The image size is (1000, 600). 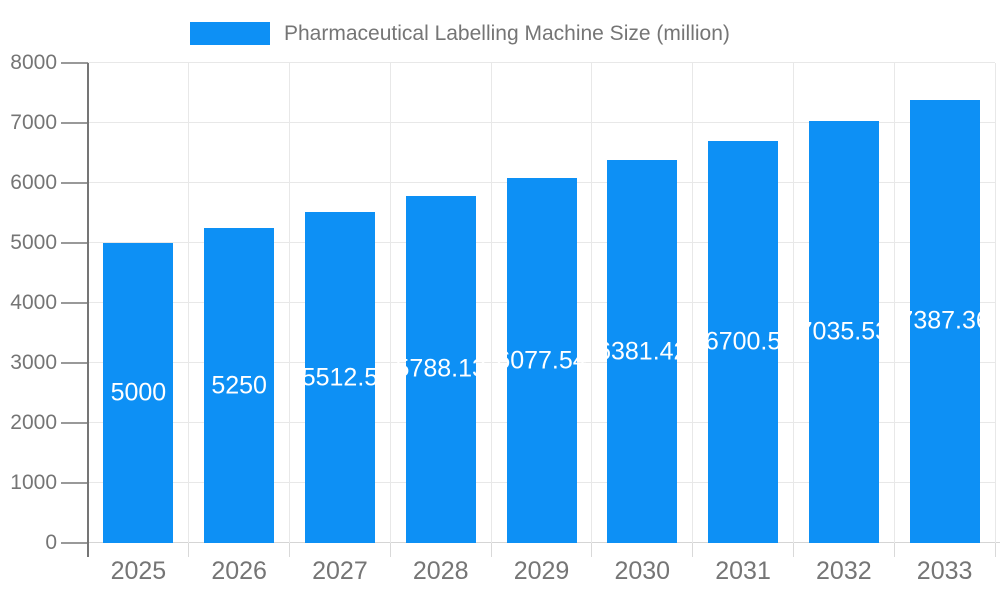 I want to click on y-axis-label: 8000, so click(x=33, y=62).